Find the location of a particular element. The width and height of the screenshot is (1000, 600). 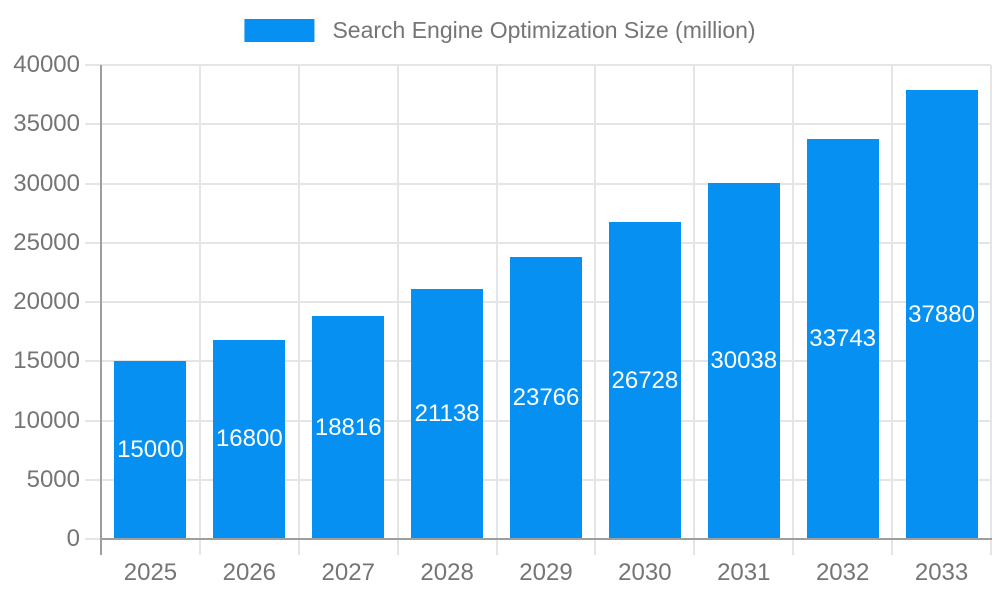

y-tick-label: 25000 is located at coordinates (46, 242).